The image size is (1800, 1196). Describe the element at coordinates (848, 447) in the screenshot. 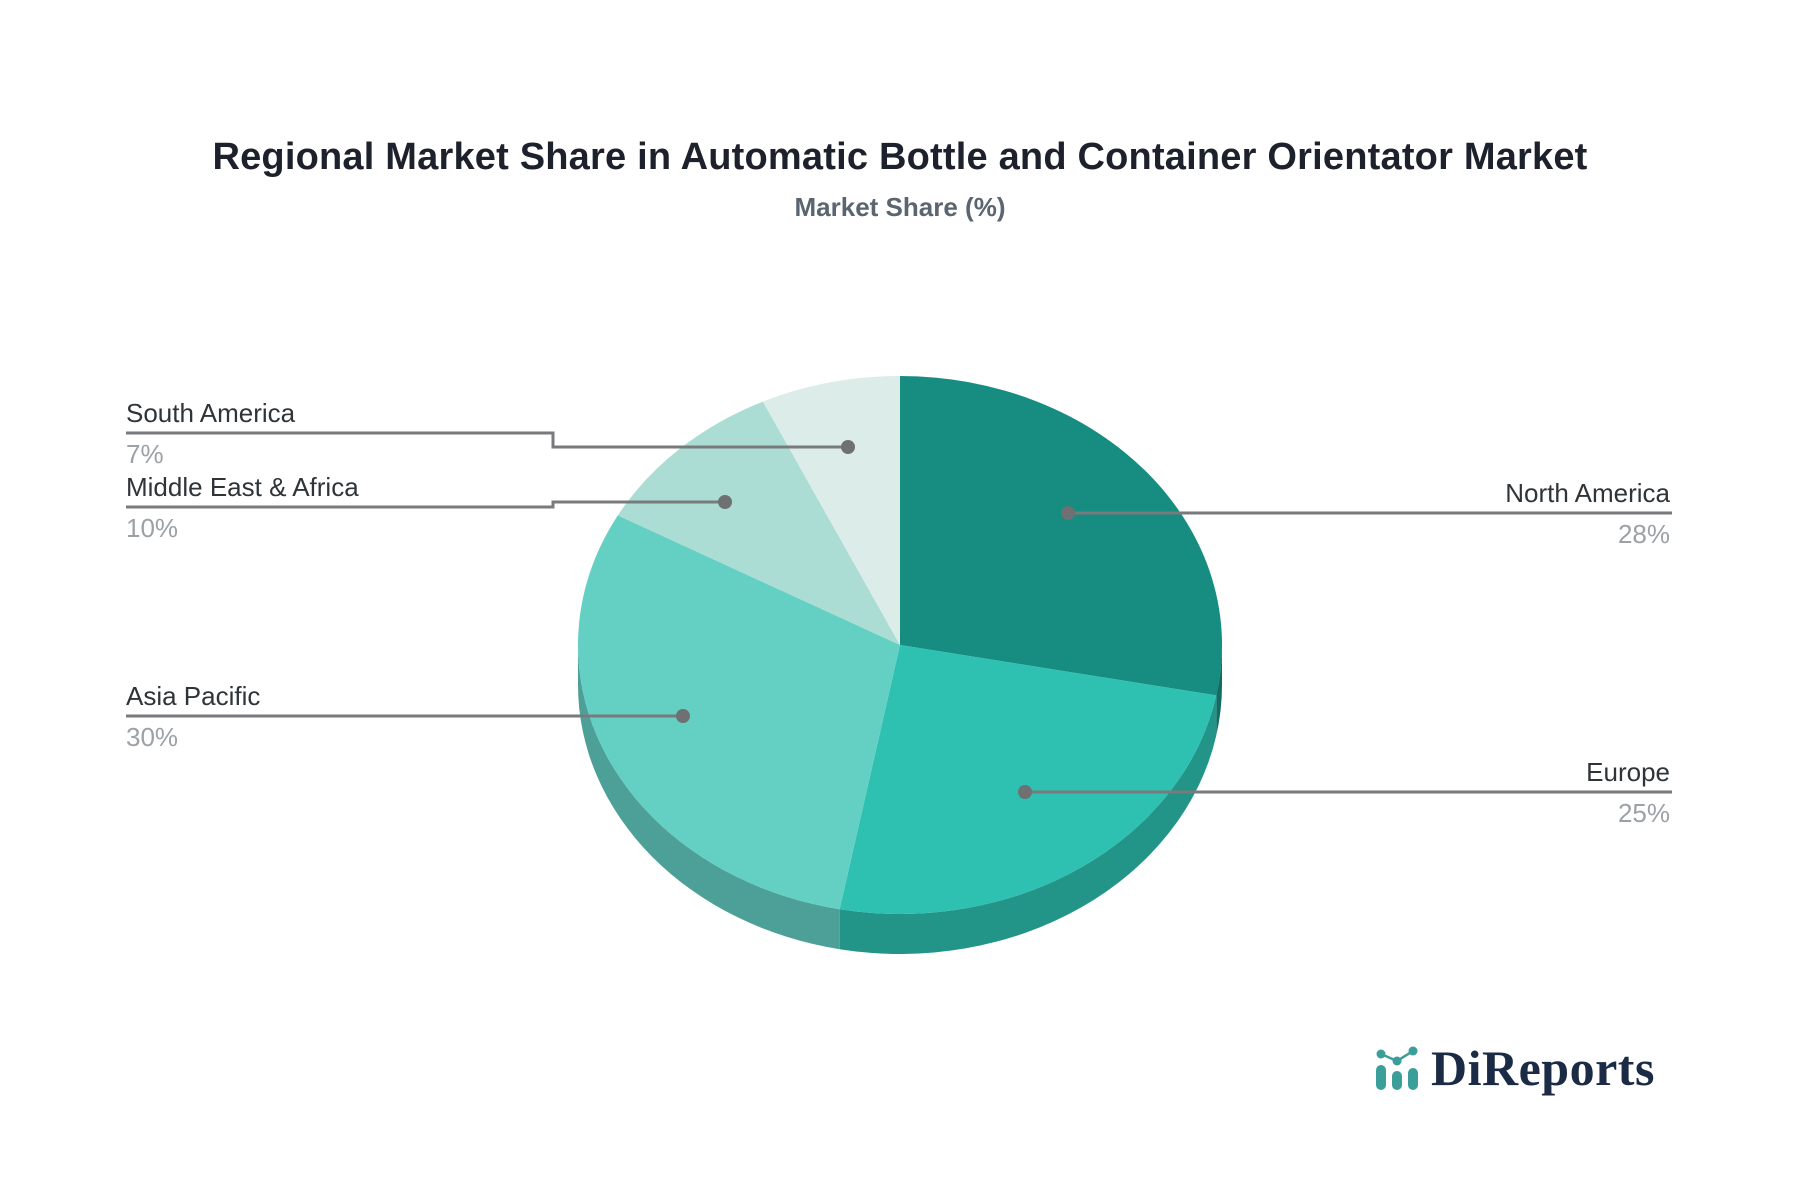

I see `leader-dot-south-america` at that location.